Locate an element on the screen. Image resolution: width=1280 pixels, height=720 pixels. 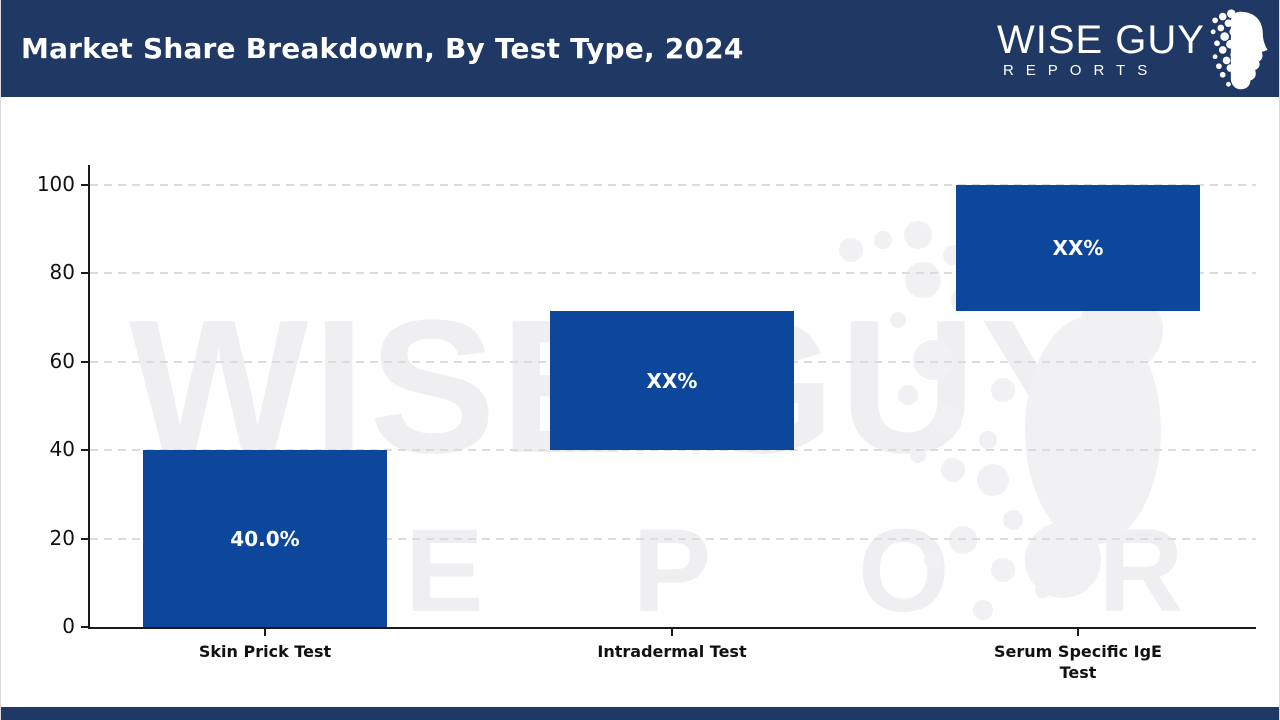
y-tick-label-text: 40 is located at coordinates (62, 449).